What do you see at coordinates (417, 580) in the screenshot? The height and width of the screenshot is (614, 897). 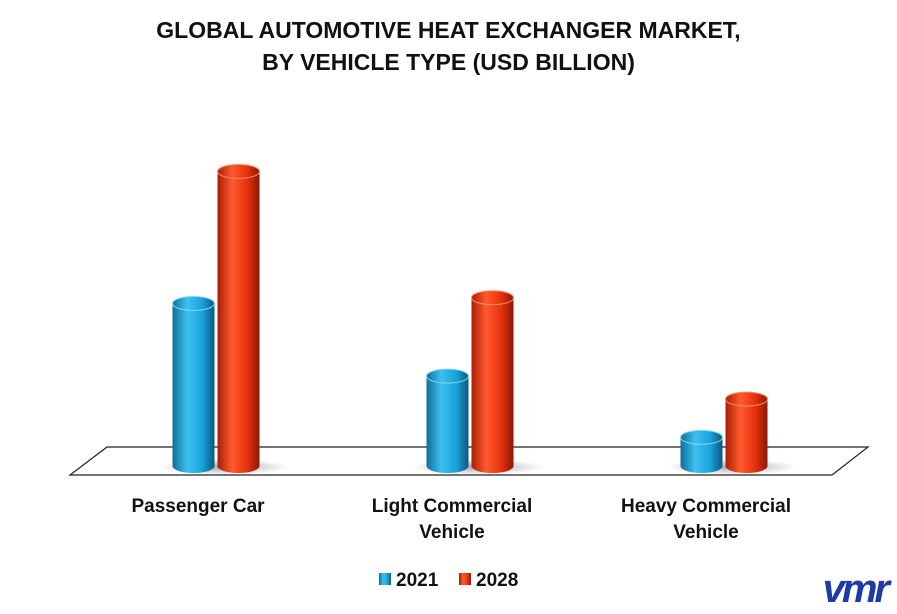 I see `legend-label-2021: 2021` at bounding box center [417, 580].